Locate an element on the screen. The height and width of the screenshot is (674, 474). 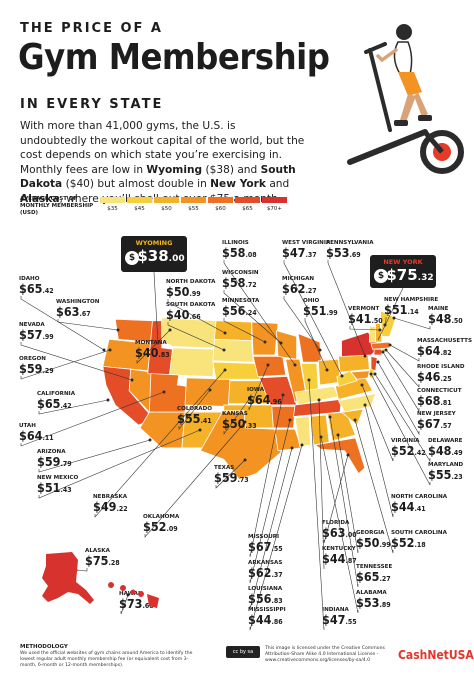
leader-line-connecticut is located at coordinates (401, 382).